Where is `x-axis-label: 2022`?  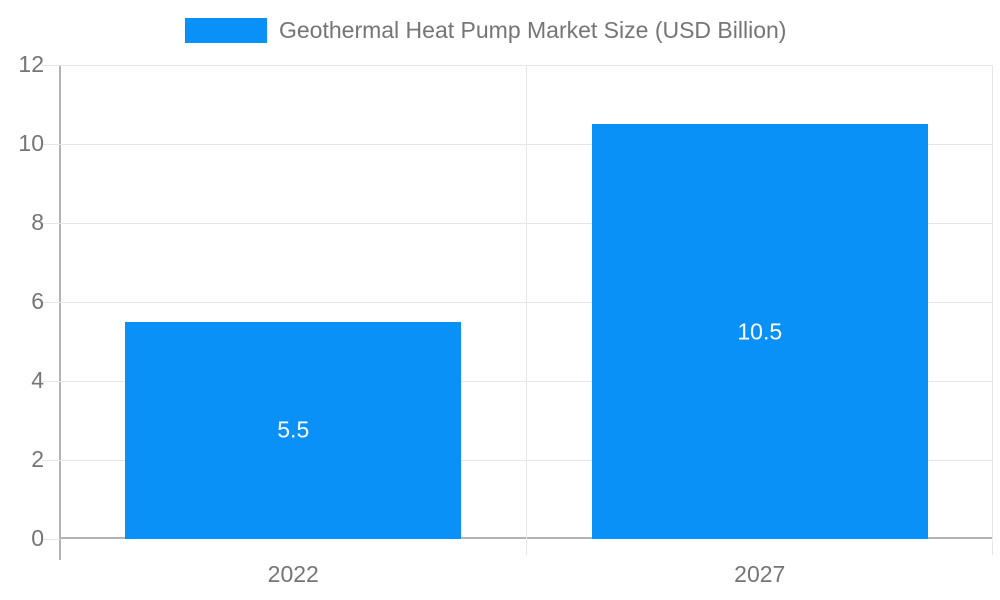 x-axis-label: 2022 is located at coordinates (293, 574).